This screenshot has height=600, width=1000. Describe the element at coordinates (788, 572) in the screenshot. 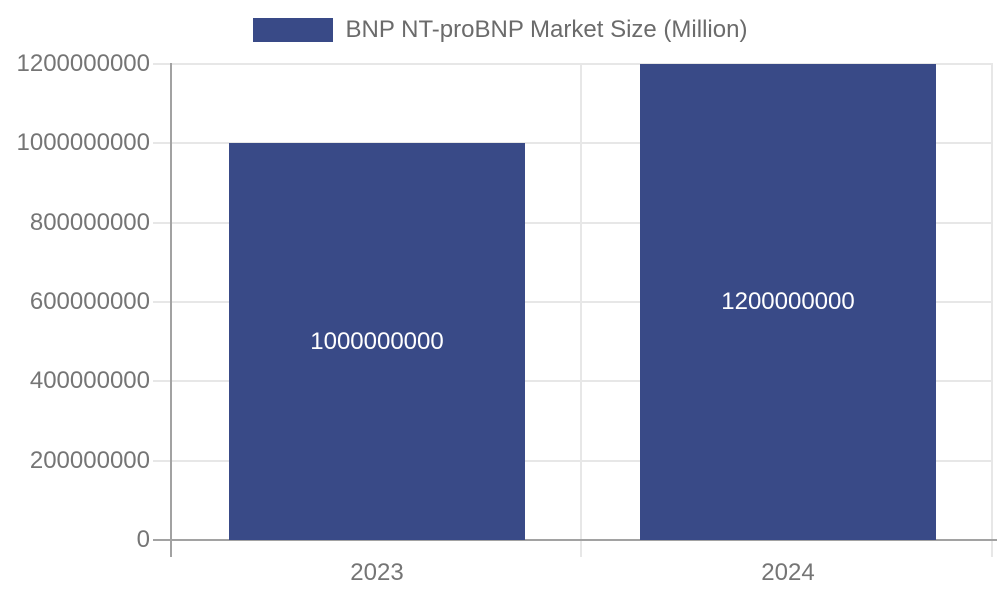

I see `x-axis-tick-label: 2024` at that location.